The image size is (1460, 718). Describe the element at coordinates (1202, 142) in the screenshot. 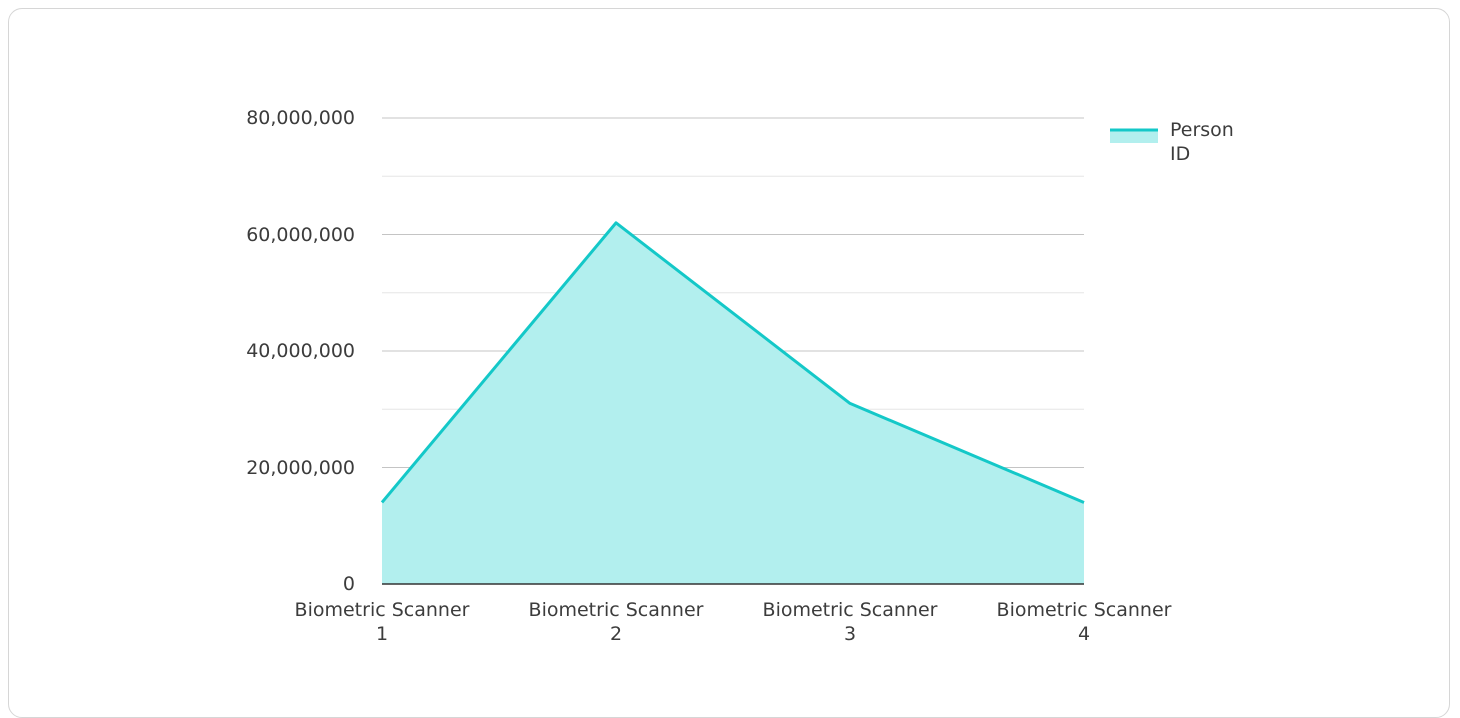

I see `legend-label: Person ID` at that location.